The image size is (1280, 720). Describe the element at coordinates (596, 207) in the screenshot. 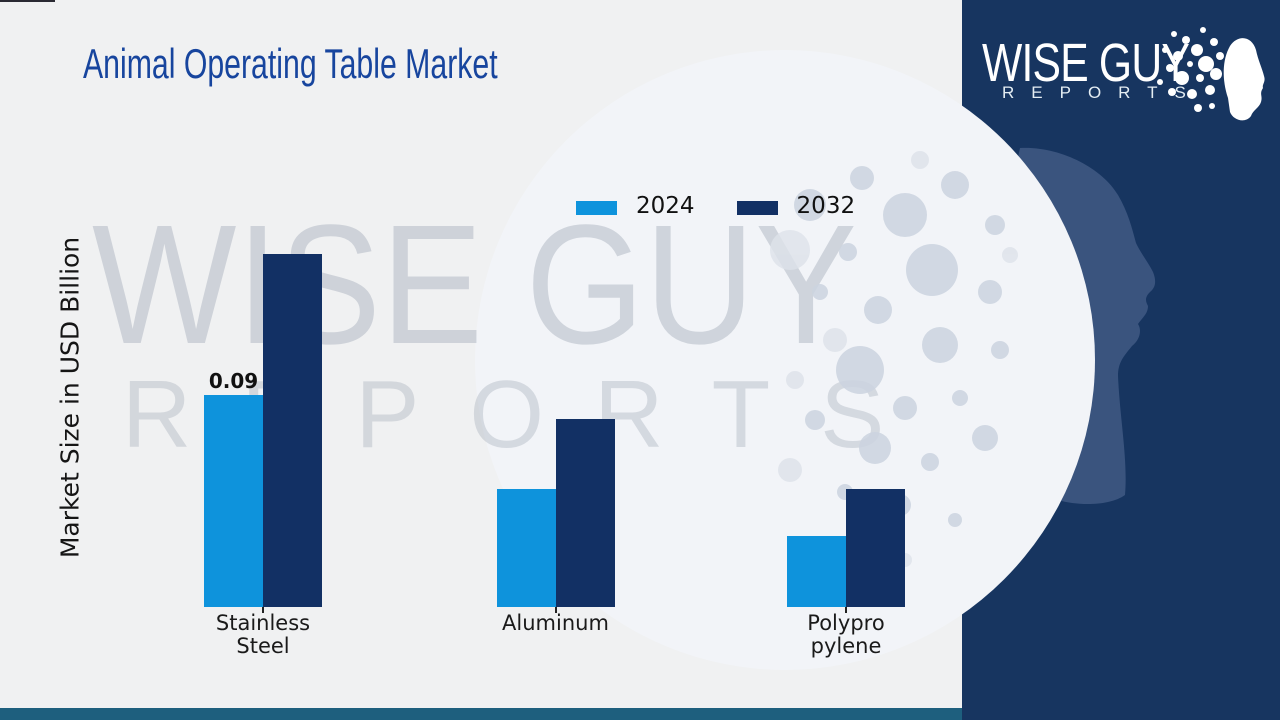

I see `legend-swatch-2024` at that location.